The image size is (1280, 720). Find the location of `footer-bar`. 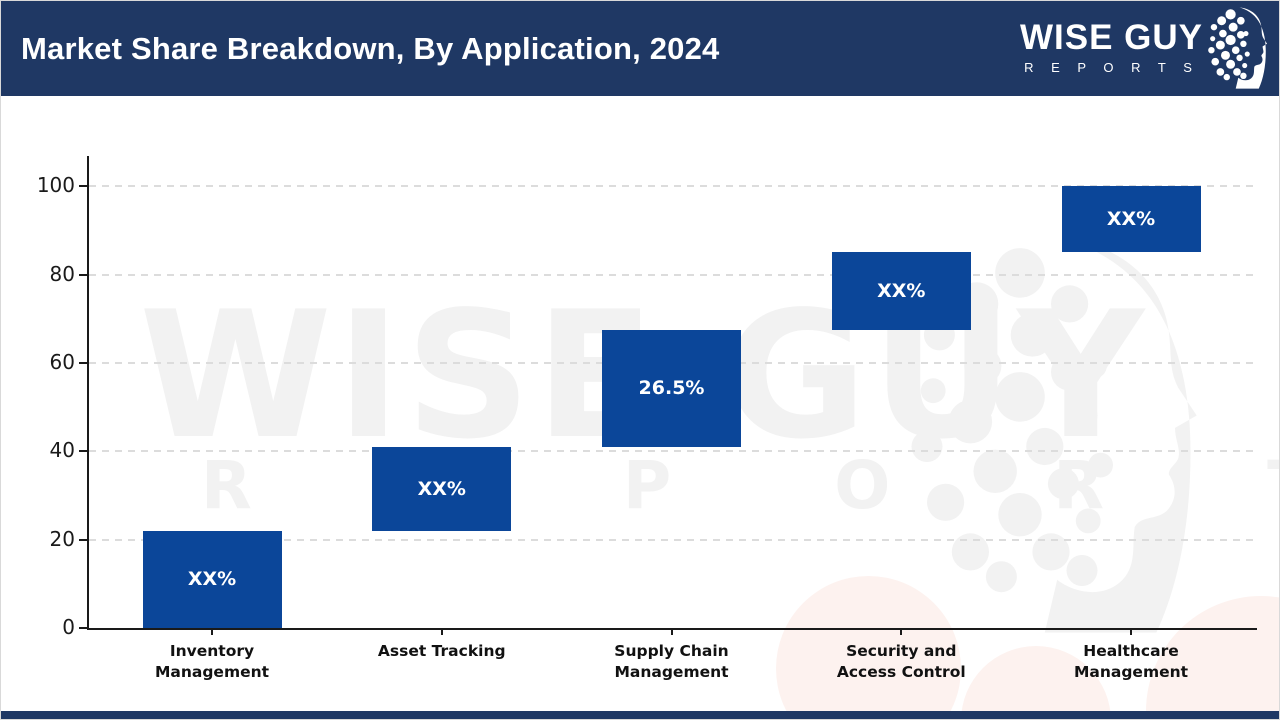

footer-bar is located at coordinates (640, 715).